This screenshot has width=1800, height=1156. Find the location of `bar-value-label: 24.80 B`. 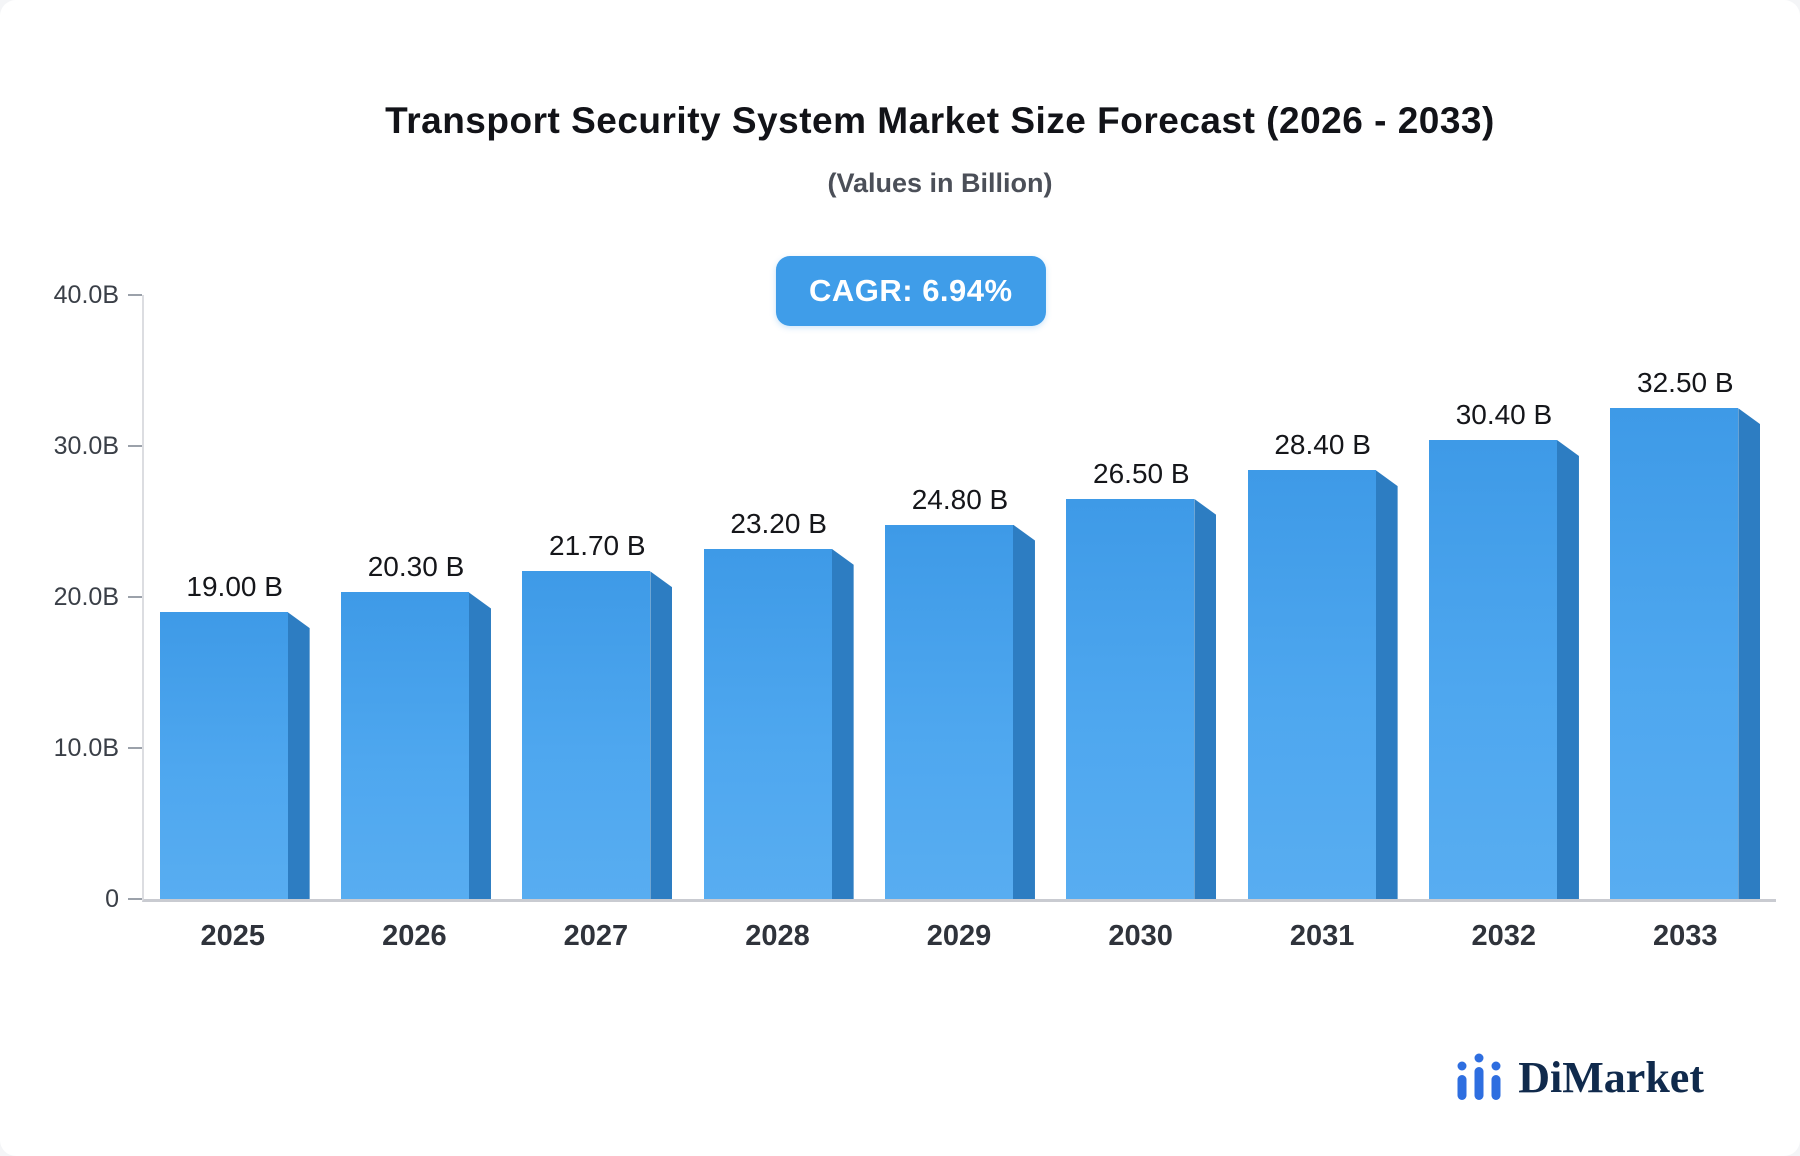

bar-value-label: 24.80 B is located at coordinates (960, 499).